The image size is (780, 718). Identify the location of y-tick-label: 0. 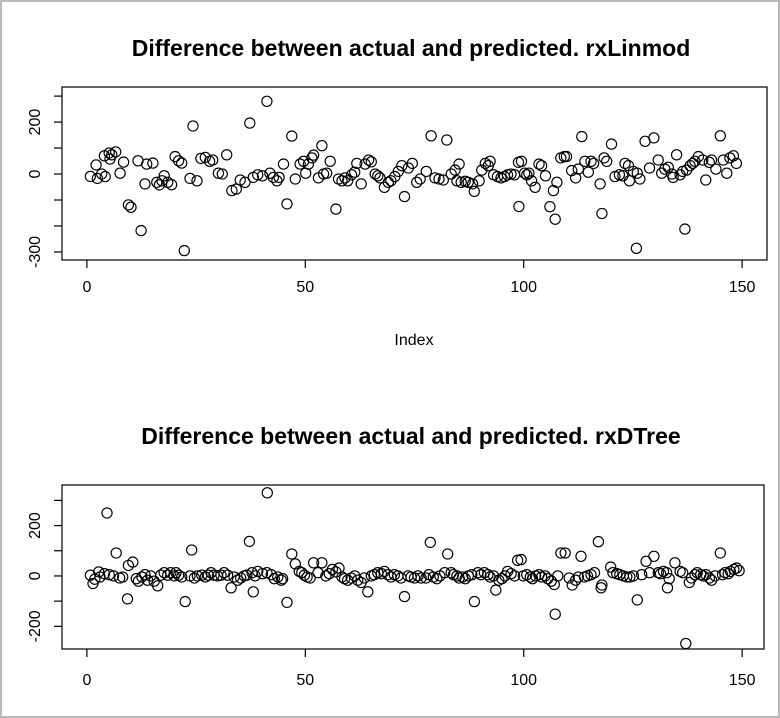
(35, 575).